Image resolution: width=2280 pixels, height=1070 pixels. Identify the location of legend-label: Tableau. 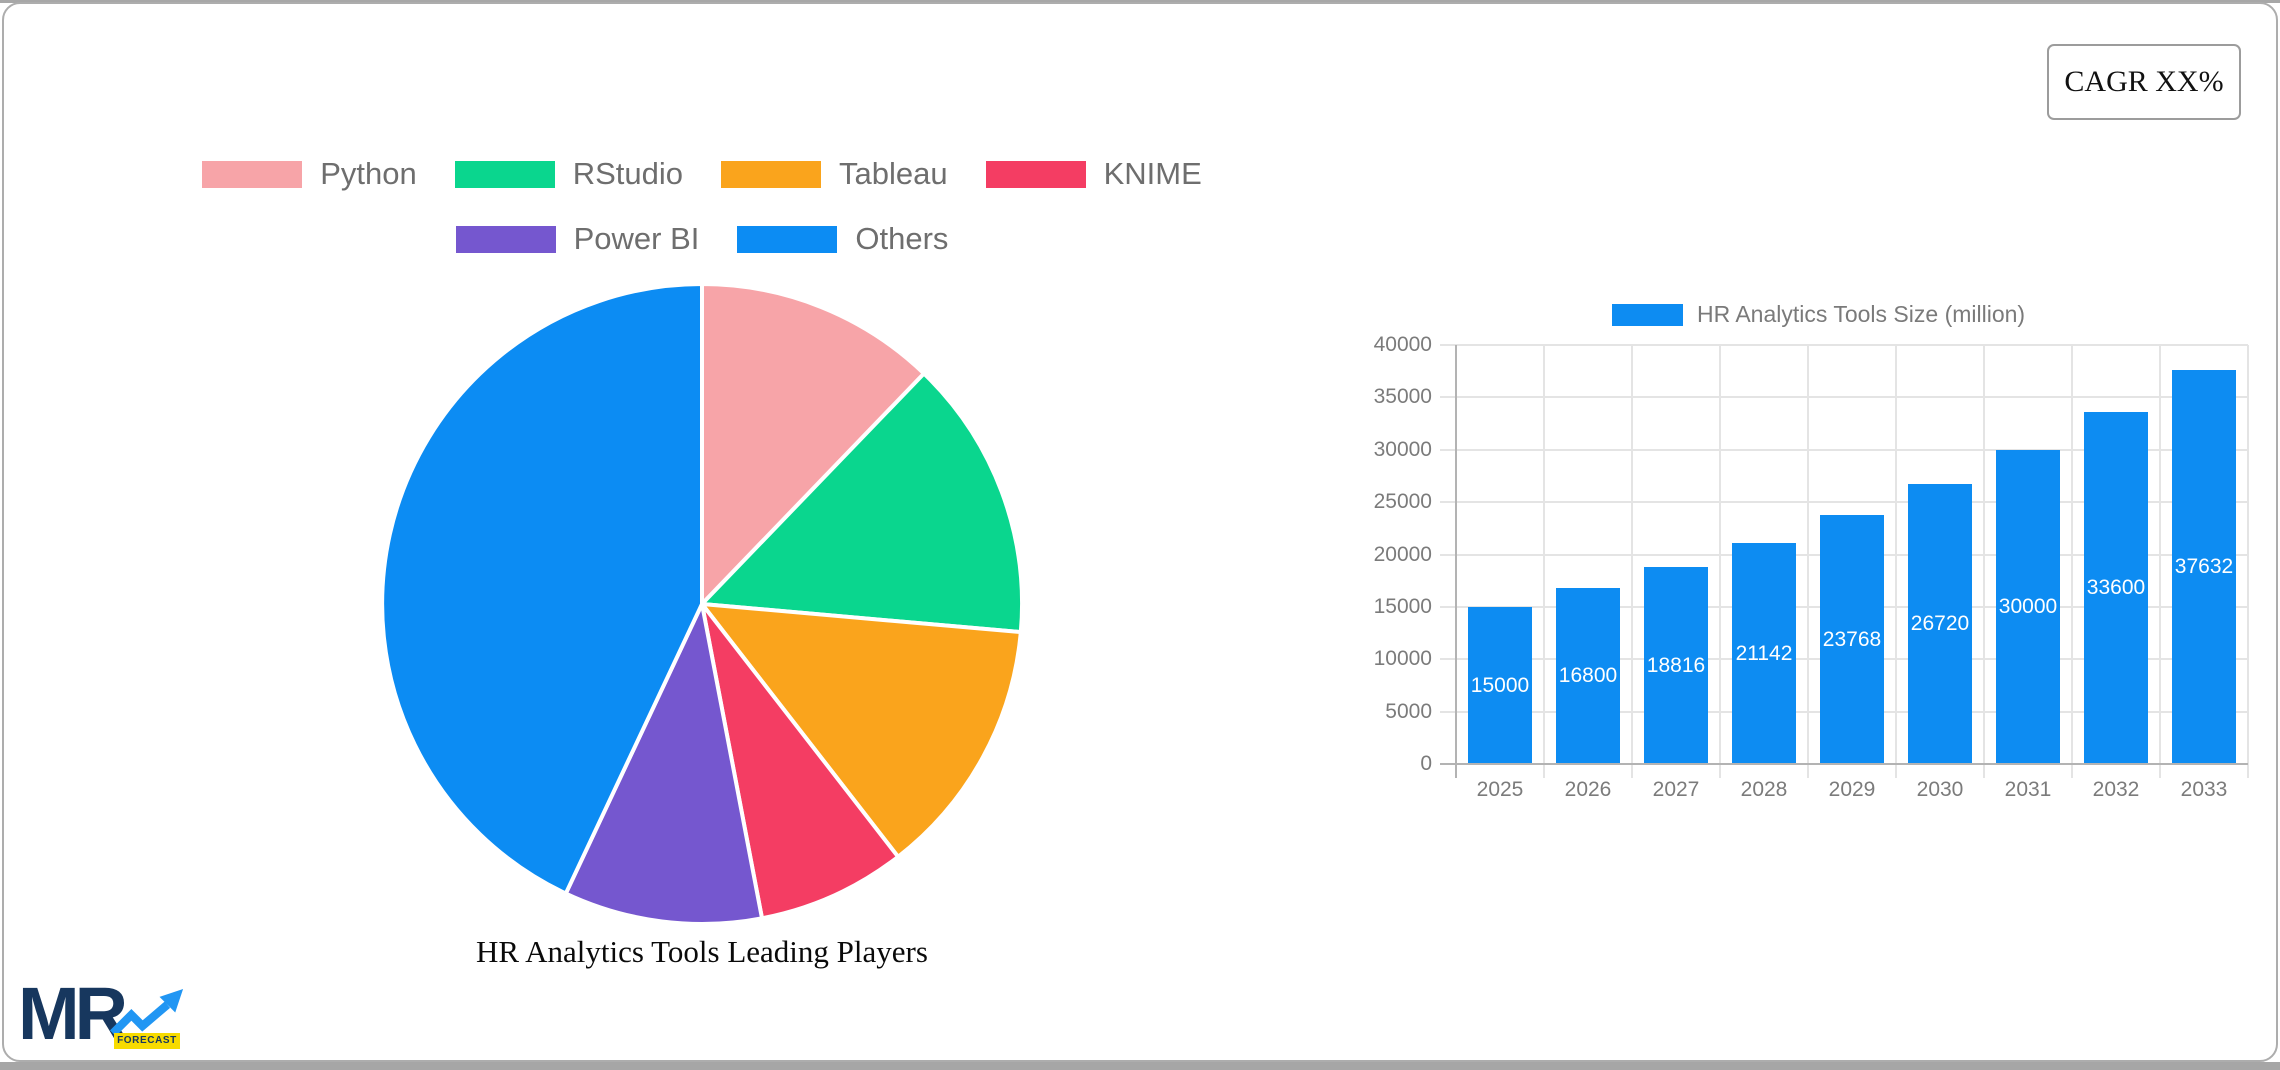
(893, 173).